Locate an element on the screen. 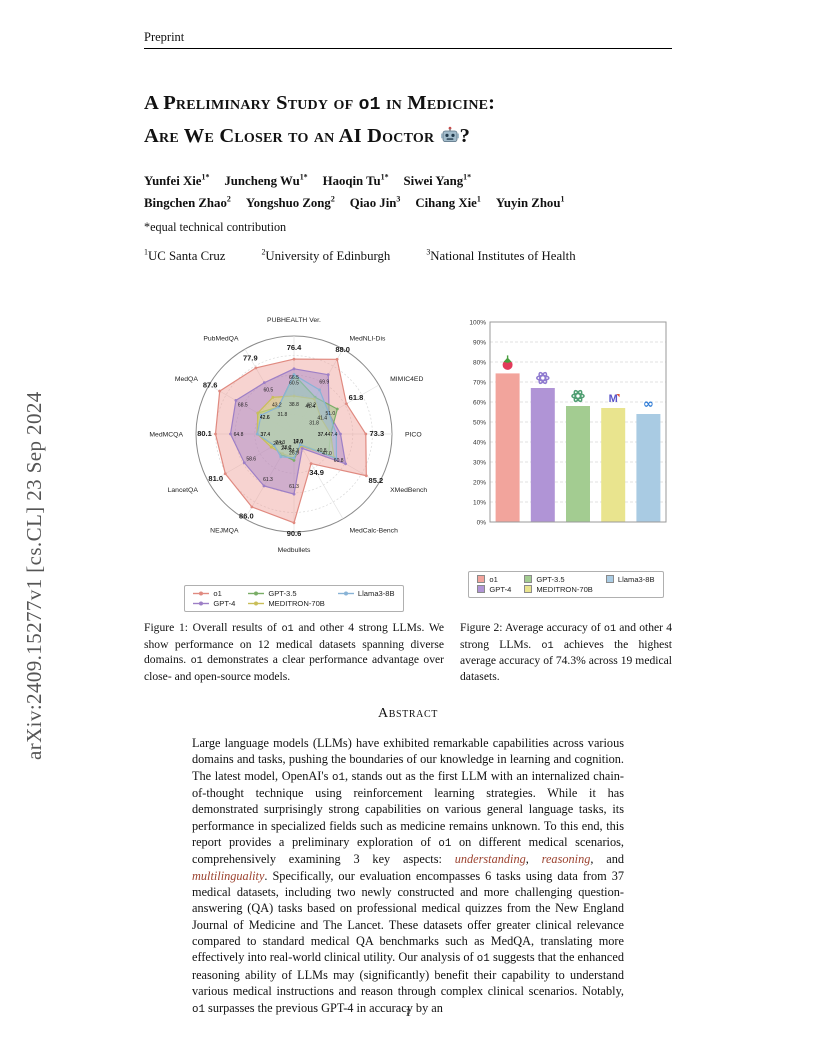 This screenshot has width=816, height=1056. text-run: and other 4 strong LLMs. is located at coordinates (566, 635).